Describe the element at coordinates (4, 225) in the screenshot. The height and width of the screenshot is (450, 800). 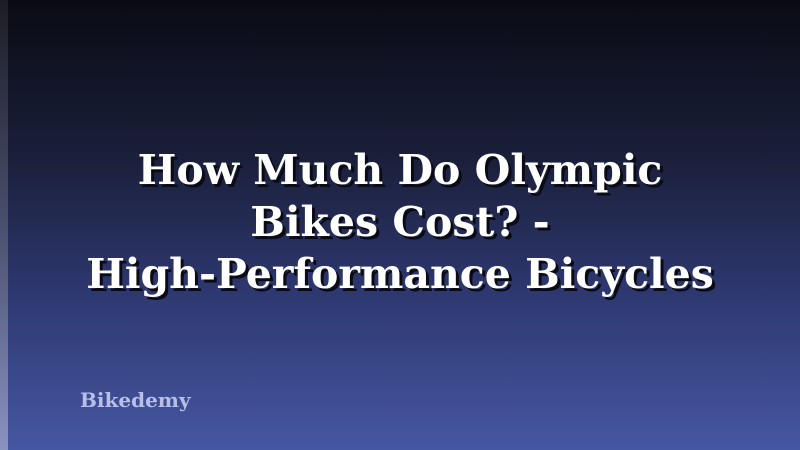
I see `left-edge-strip` at that location.